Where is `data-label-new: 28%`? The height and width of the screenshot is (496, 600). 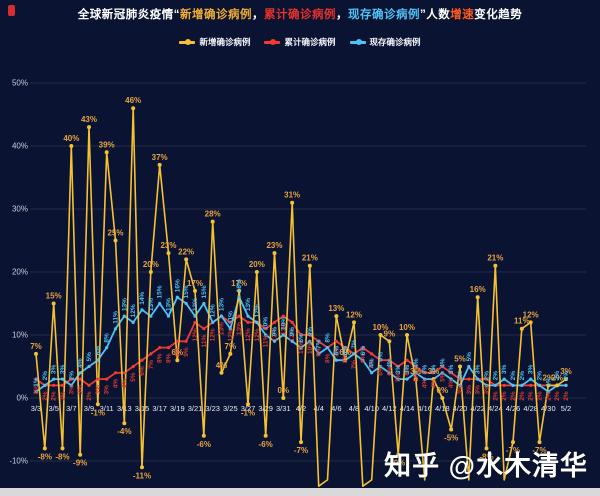 data-label-new: 28% is located at coordinates (213, 214).